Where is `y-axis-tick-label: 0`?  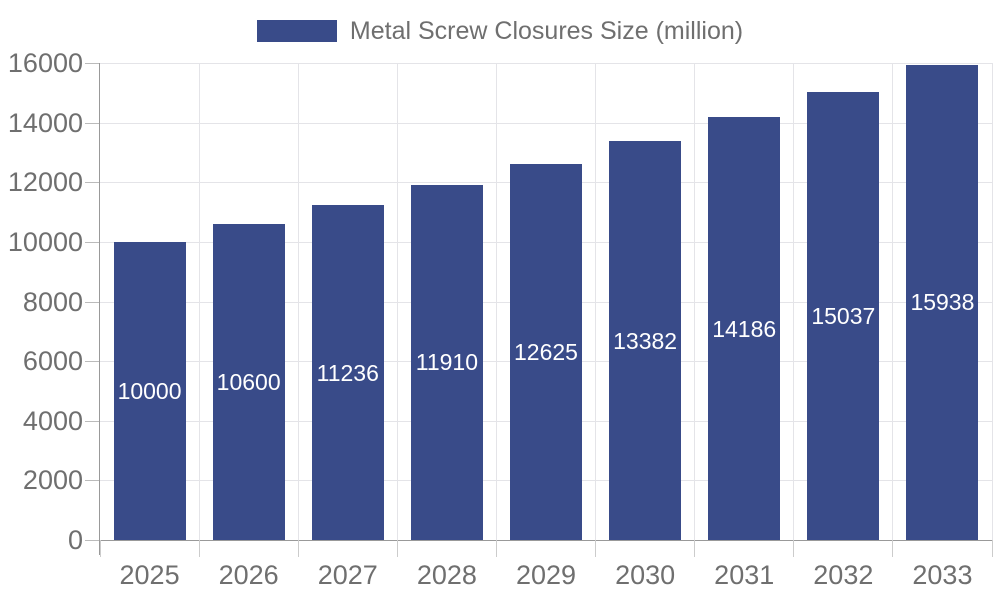
y-axis-tick-label: 0 is located at coordinates (75, 540).